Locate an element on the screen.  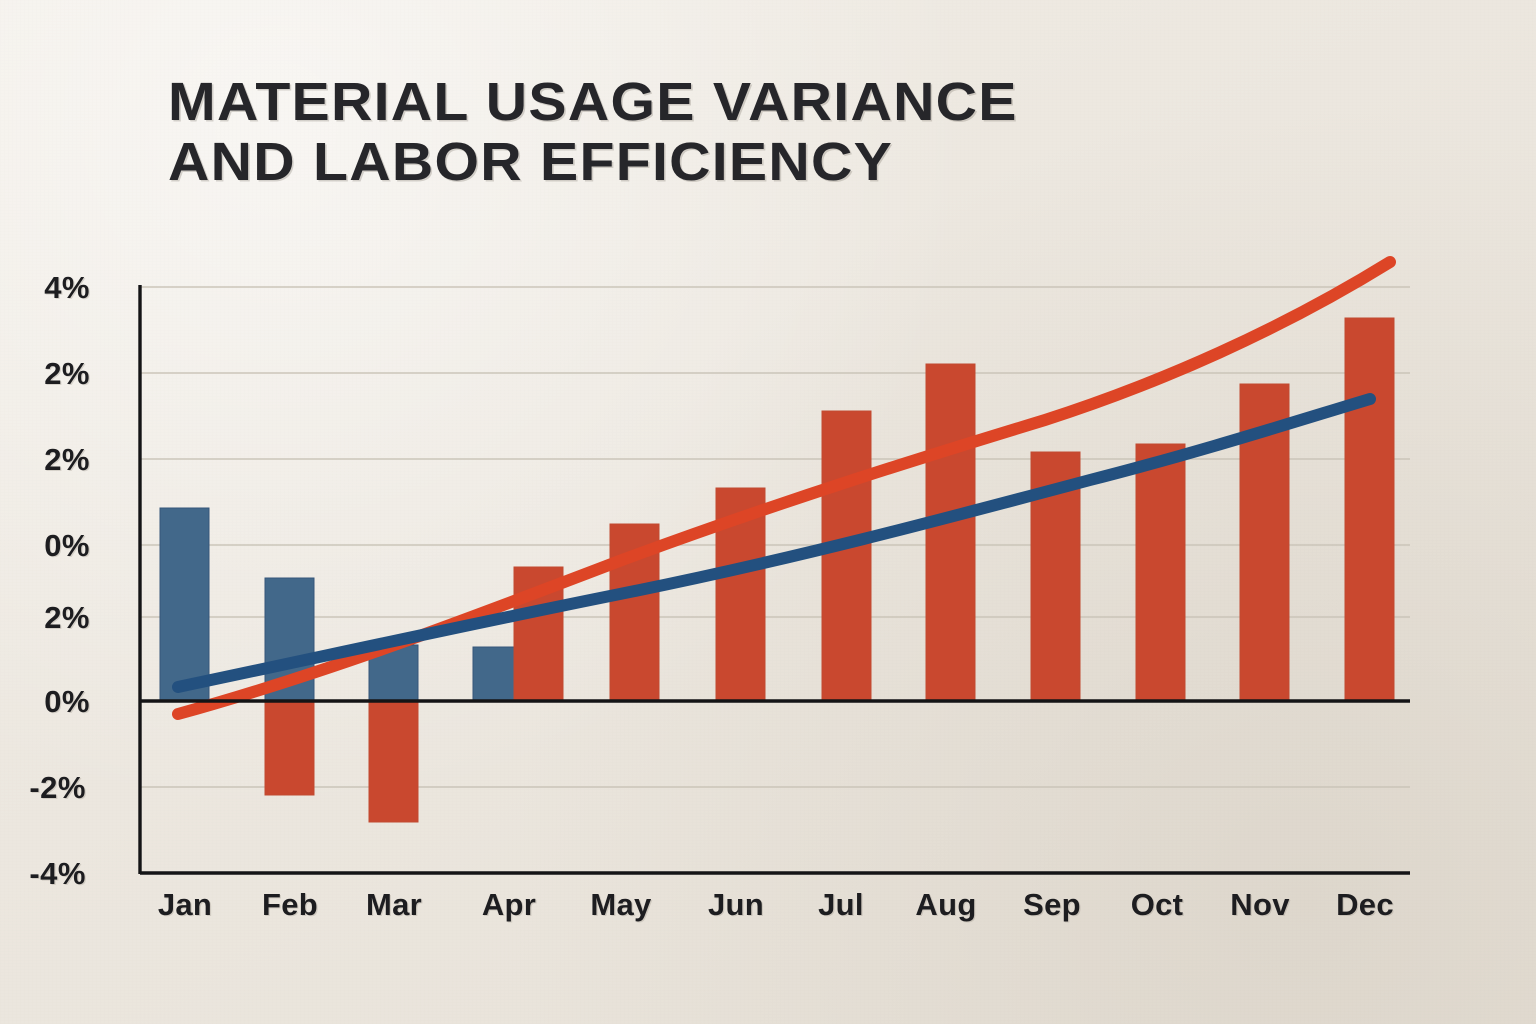
x-tick-dec: Dec is located at coordinates (1365, 904).